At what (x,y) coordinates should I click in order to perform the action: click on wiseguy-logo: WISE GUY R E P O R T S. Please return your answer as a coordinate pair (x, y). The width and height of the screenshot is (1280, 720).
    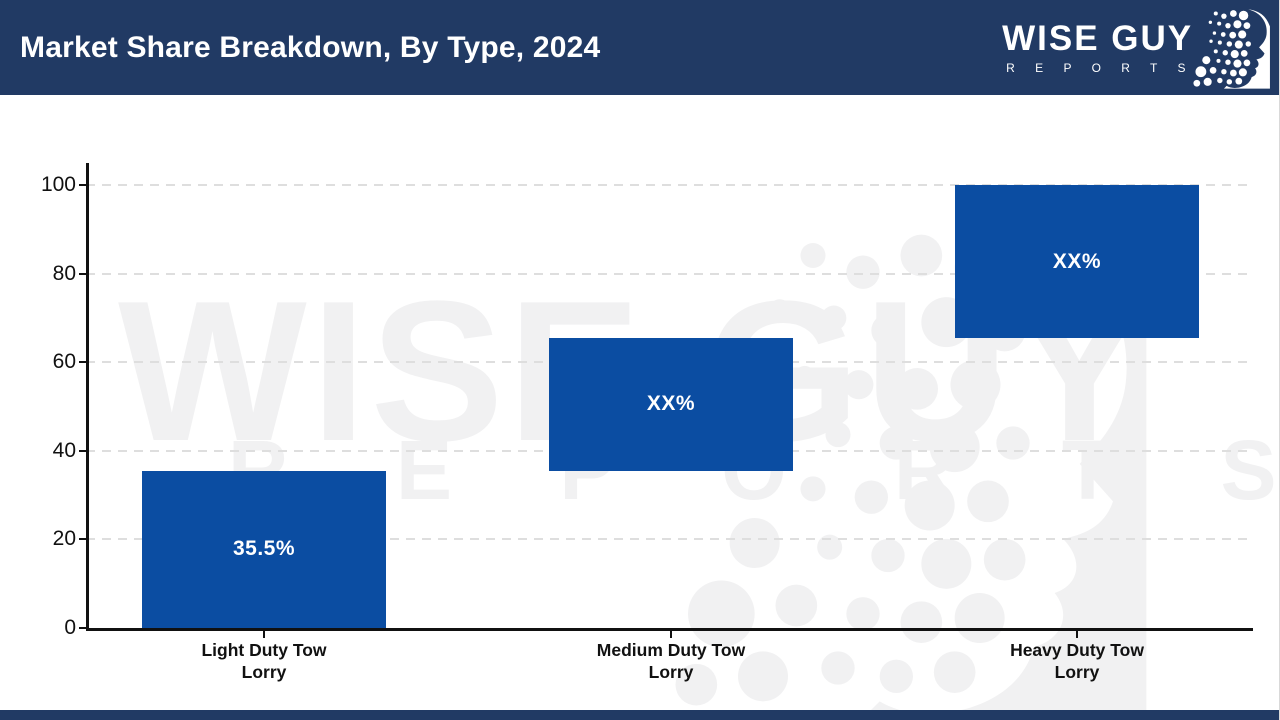
    Looking at the image, I should click on (1138, 48).